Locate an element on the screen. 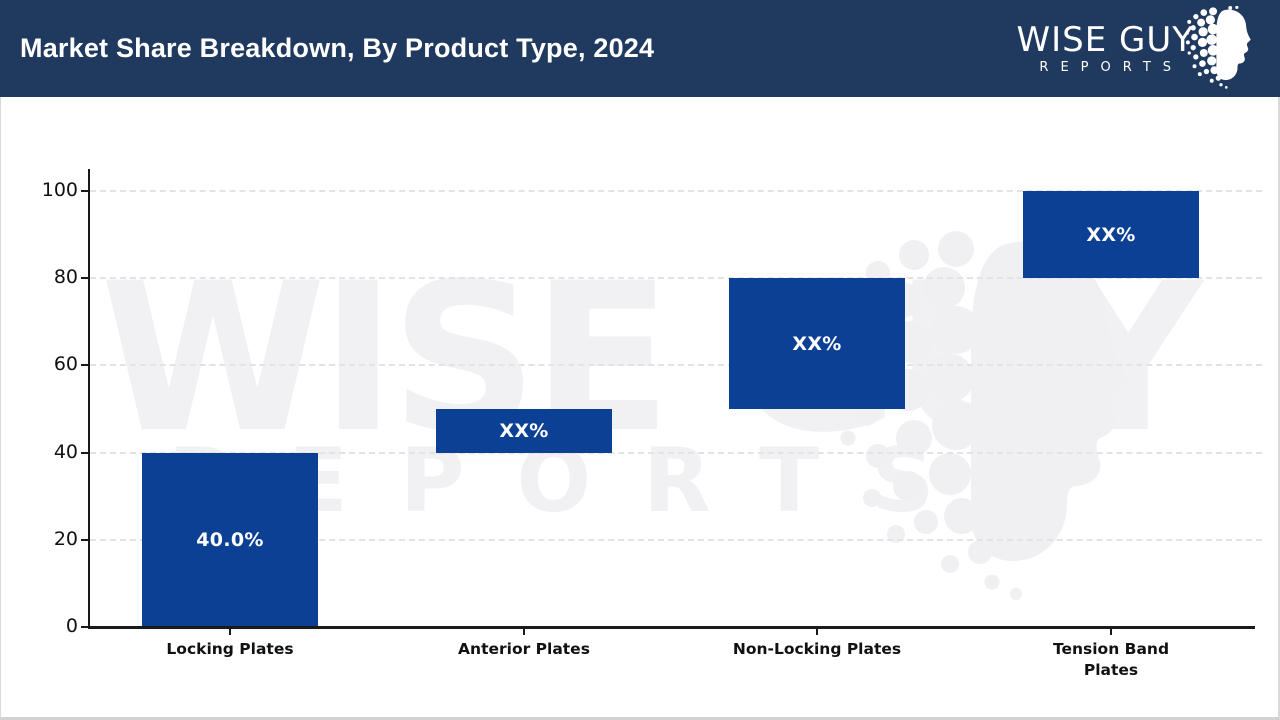 The image size is (1280, 720). y-tick-label: 0 is located at coordinates (71, 626).